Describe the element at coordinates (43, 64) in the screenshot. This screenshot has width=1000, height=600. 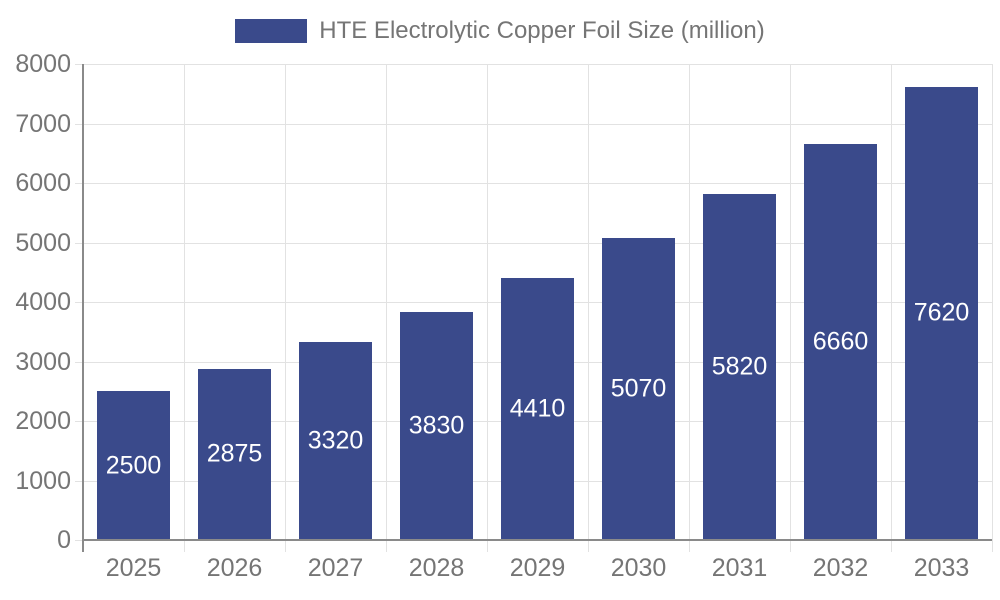
I see `y-tick-label: 8000` at that location.